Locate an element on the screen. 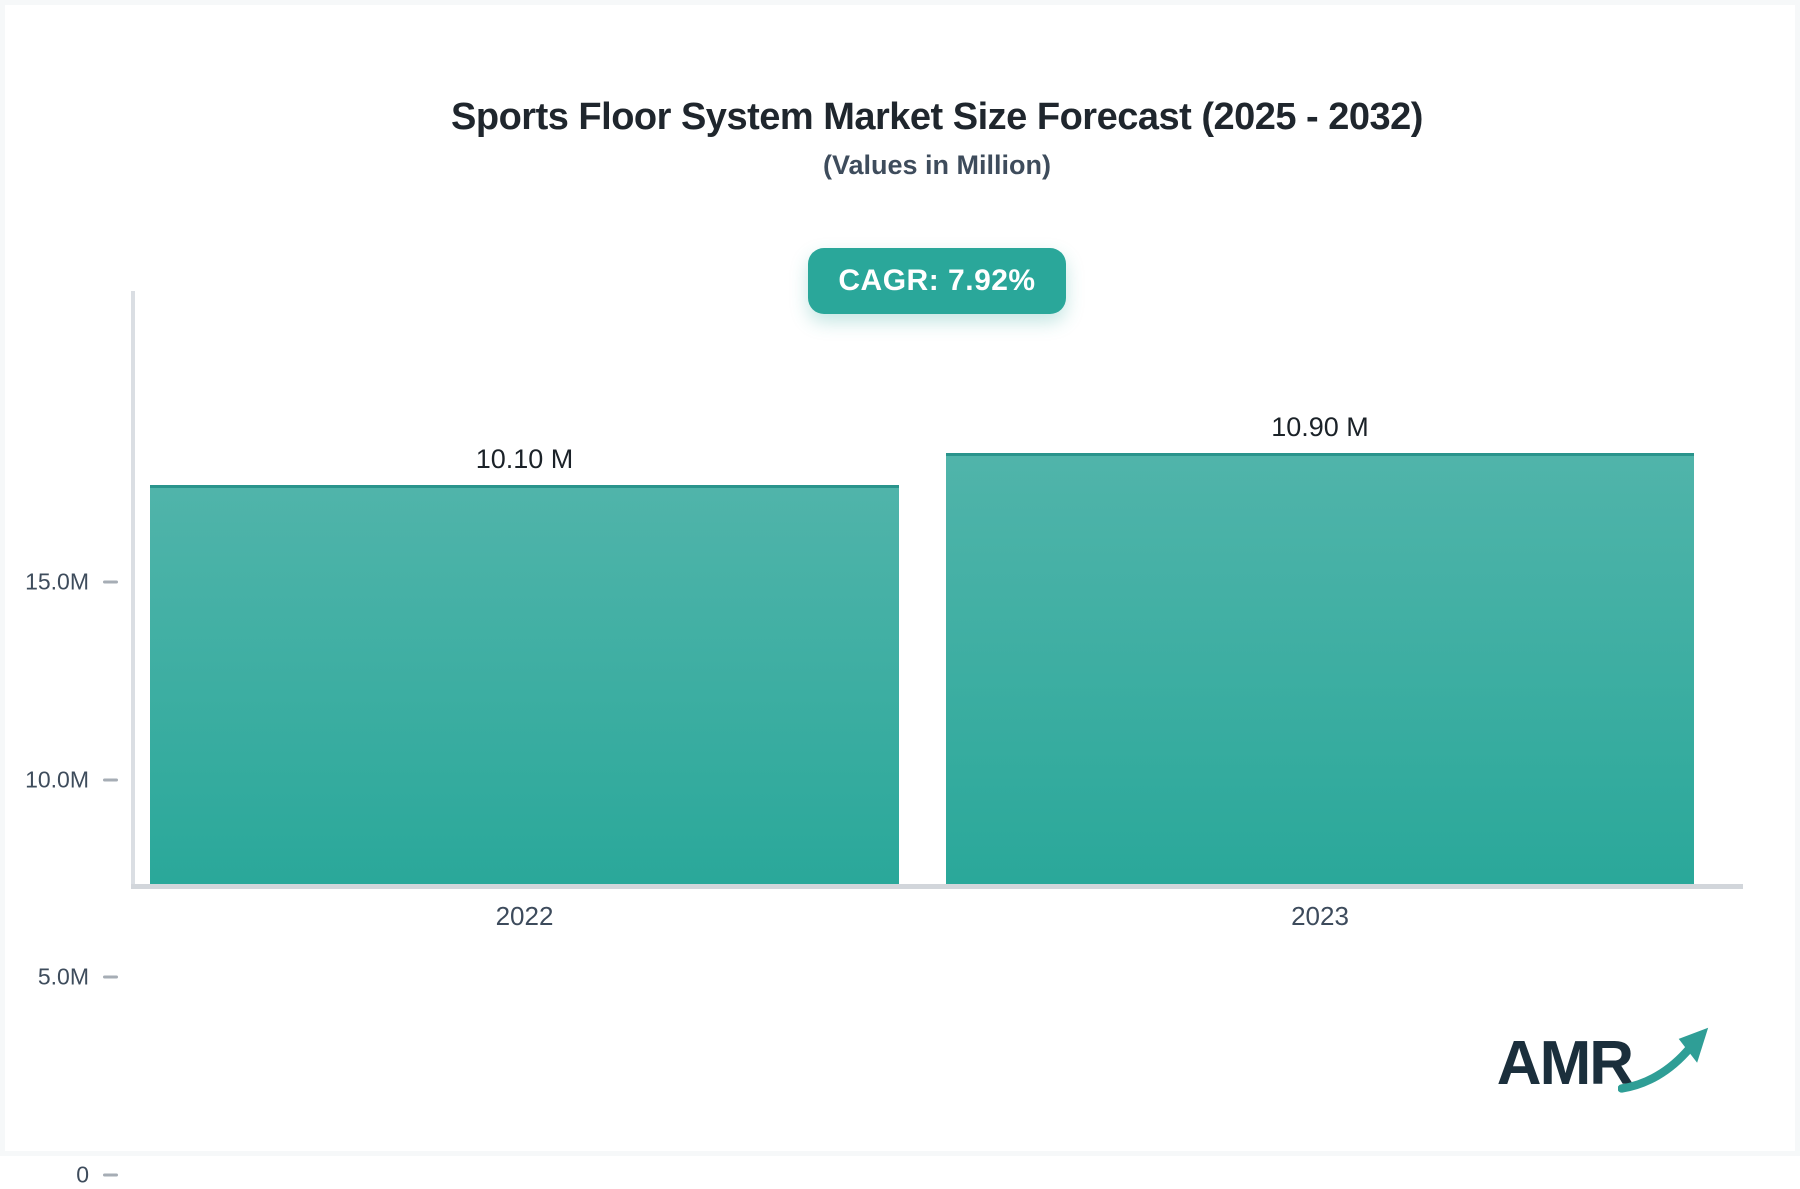 This screenshot has height=1189, width=1800. amr-logo: AMR is located at coordinates (1603, 1063).